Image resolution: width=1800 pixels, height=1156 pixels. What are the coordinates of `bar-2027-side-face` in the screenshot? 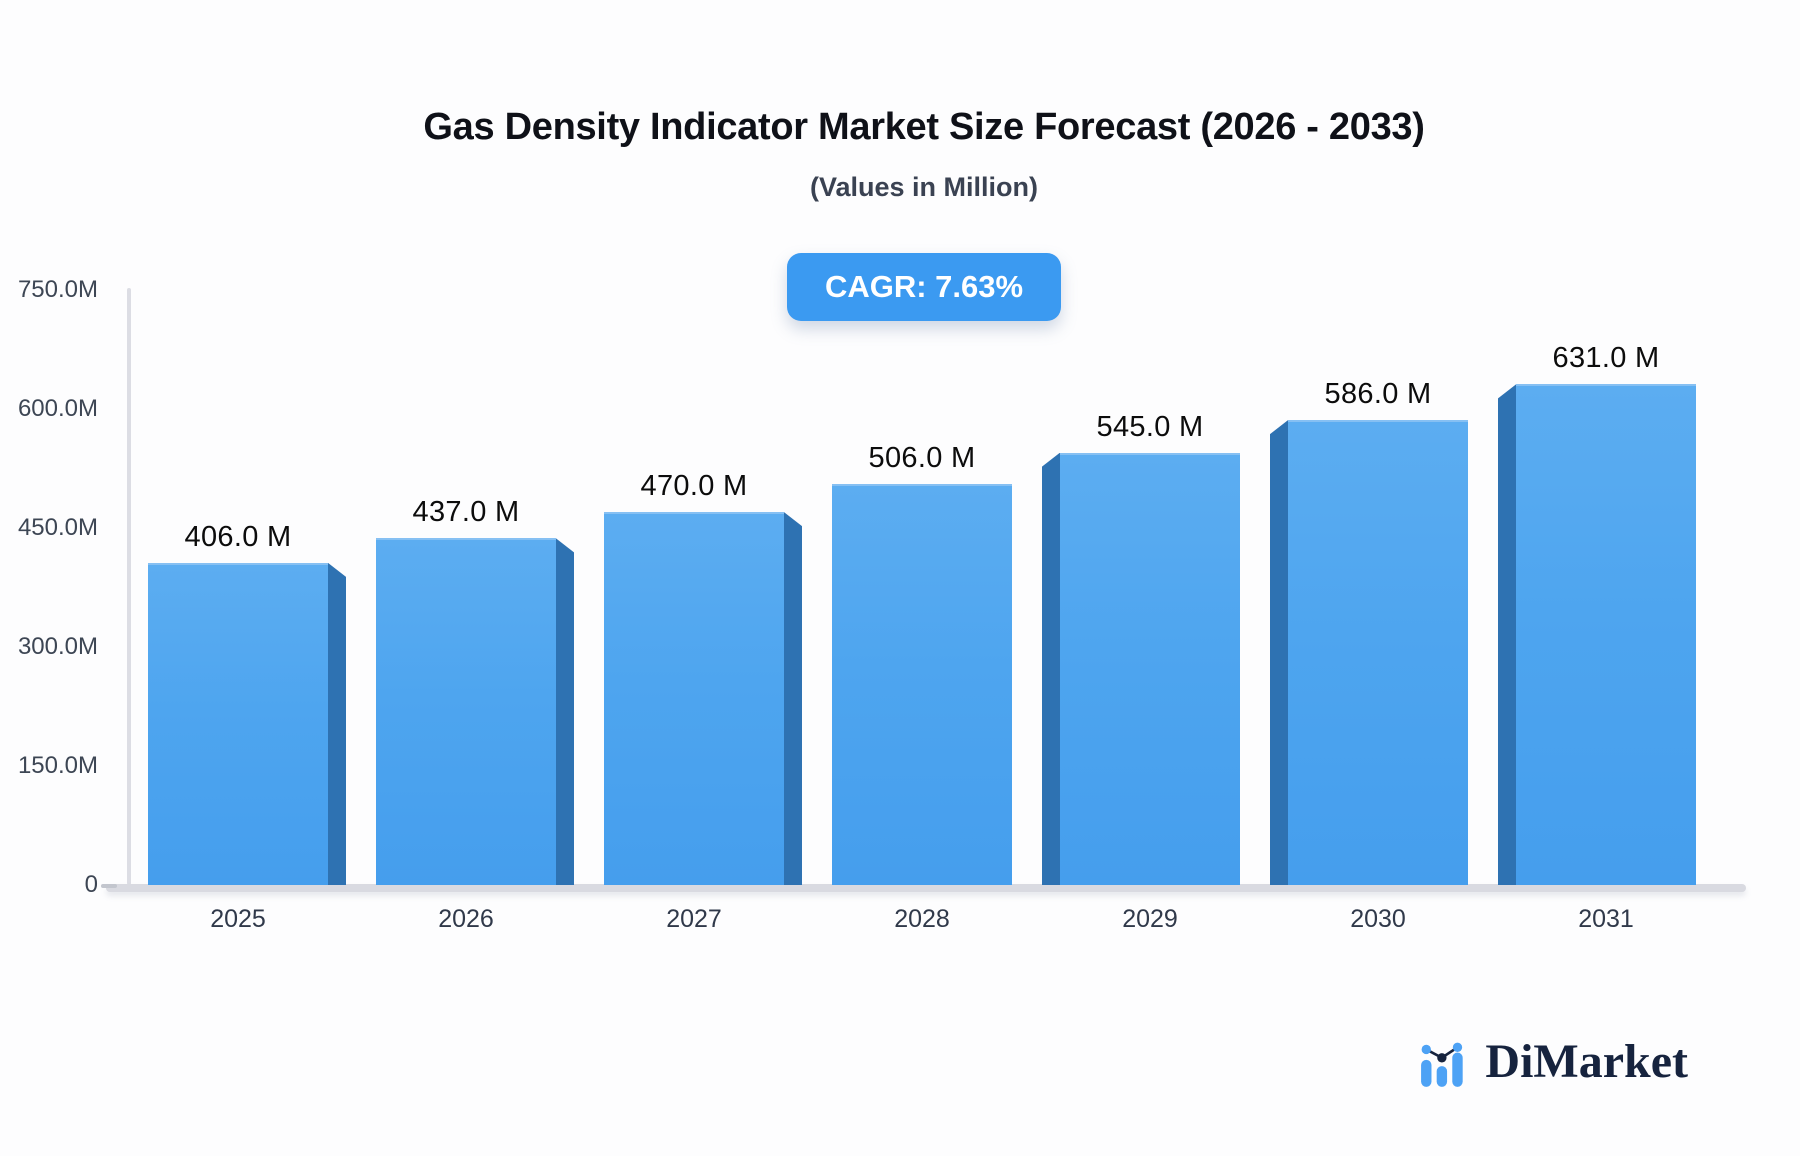 It's located at (793, 698).